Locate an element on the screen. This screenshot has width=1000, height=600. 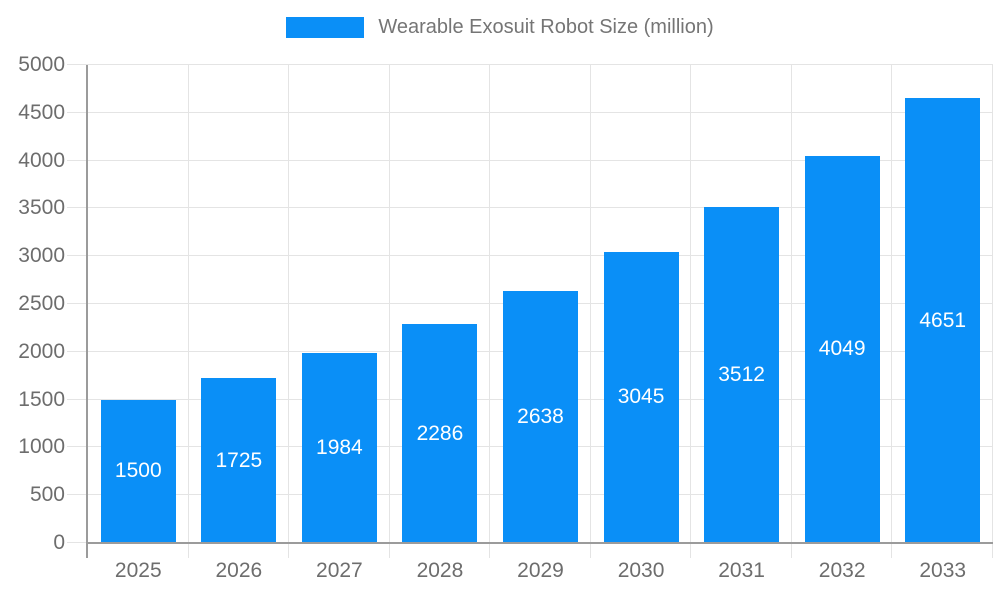
bar-value-label: 3045 is located at coordinates (641, 397).